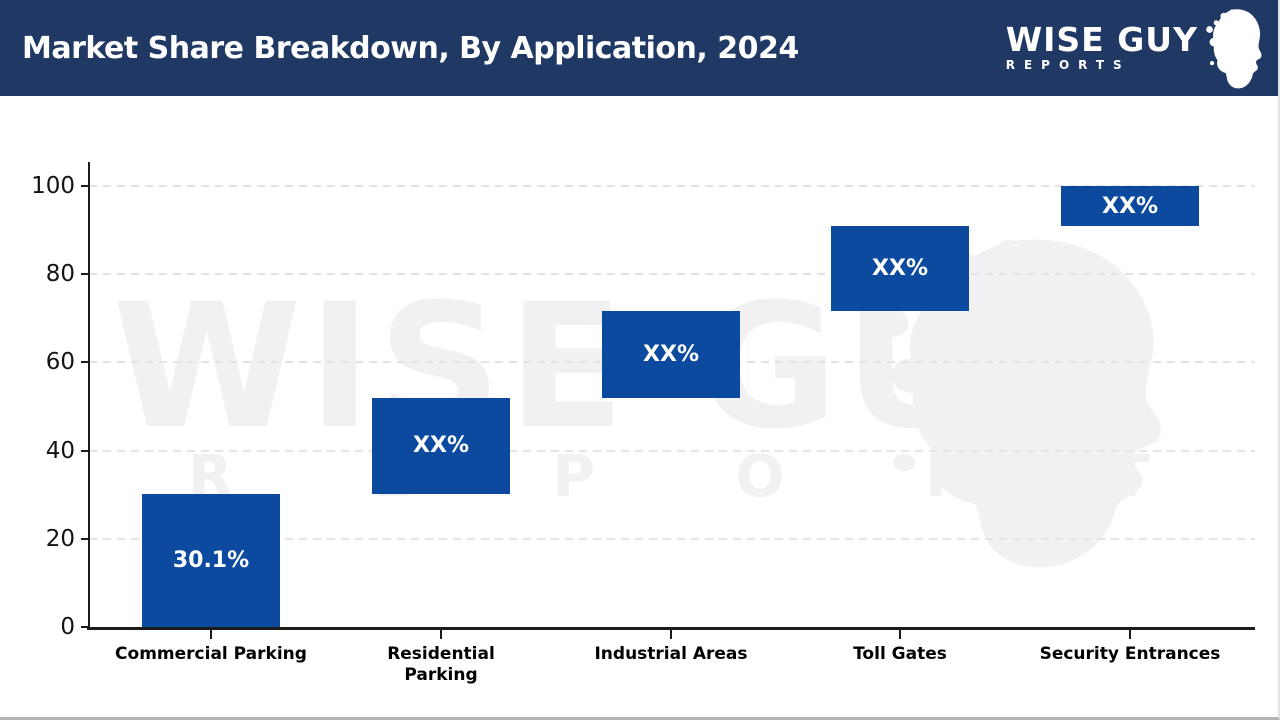  I want to click on x-category-label: Commercial Parking, so click(211, 654).